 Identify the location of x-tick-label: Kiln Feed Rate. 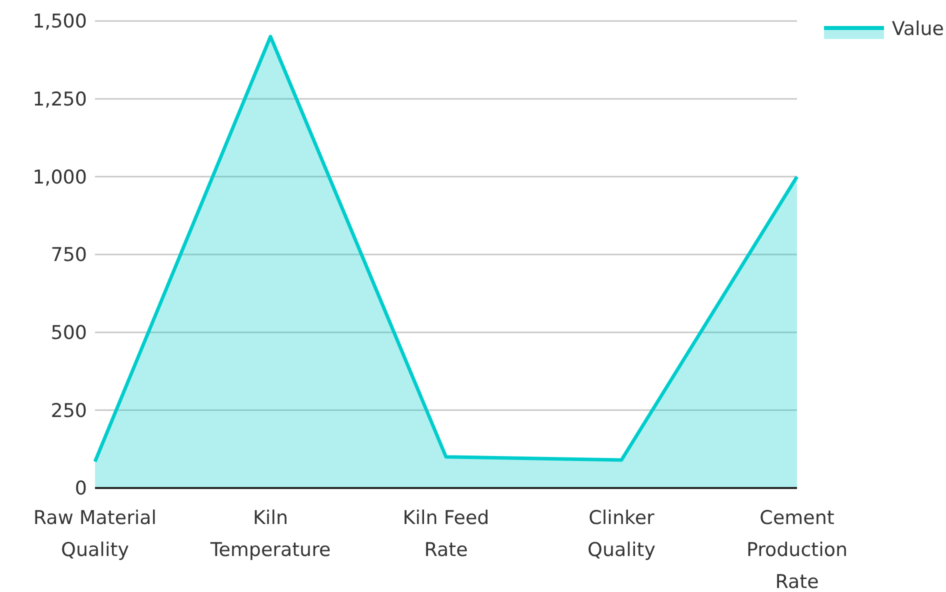
(446, 534).